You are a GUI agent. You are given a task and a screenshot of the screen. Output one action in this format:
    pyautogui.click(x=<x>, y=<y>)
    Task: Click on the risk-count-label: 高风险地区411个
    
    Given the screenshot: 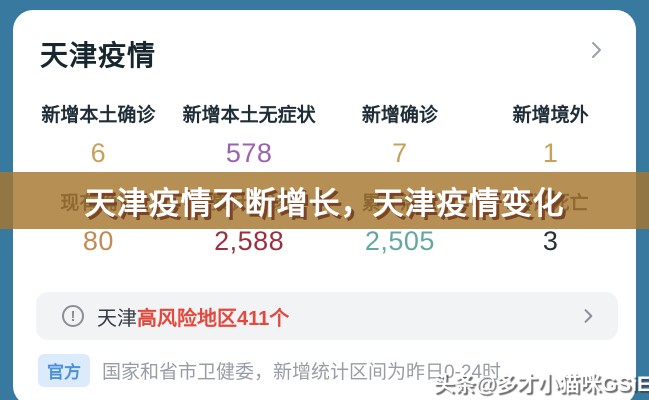 What is the action you would take?
    pyautogui.click(x=213, y=318)
    